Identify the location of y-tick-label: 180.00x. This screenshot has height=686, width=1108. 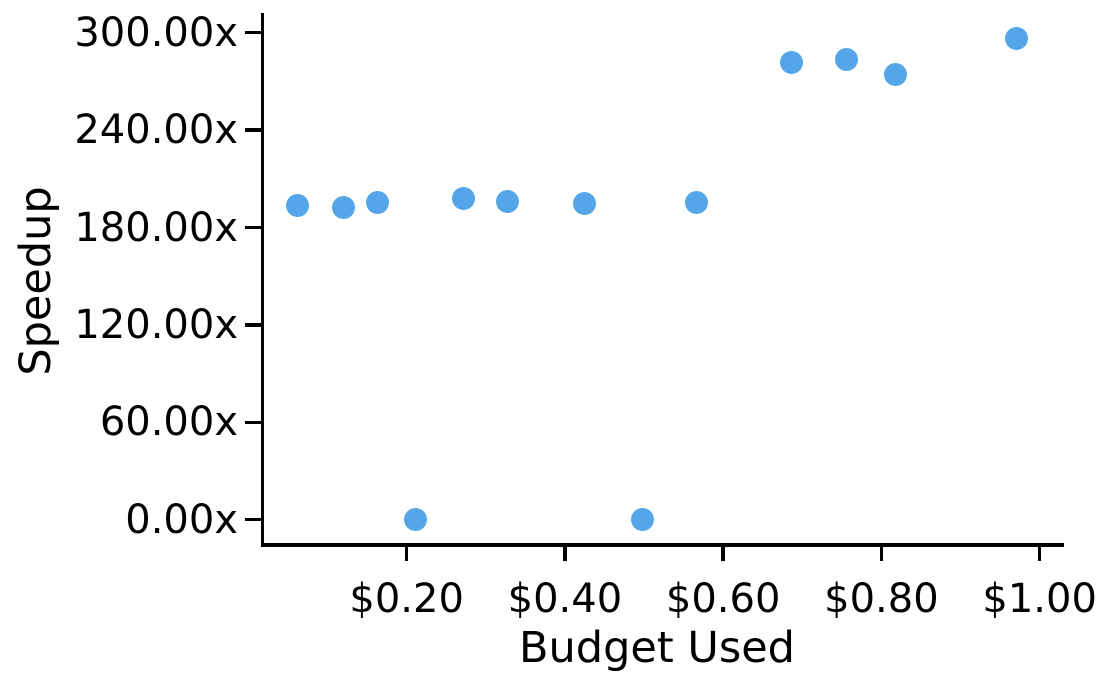
(156, 227).